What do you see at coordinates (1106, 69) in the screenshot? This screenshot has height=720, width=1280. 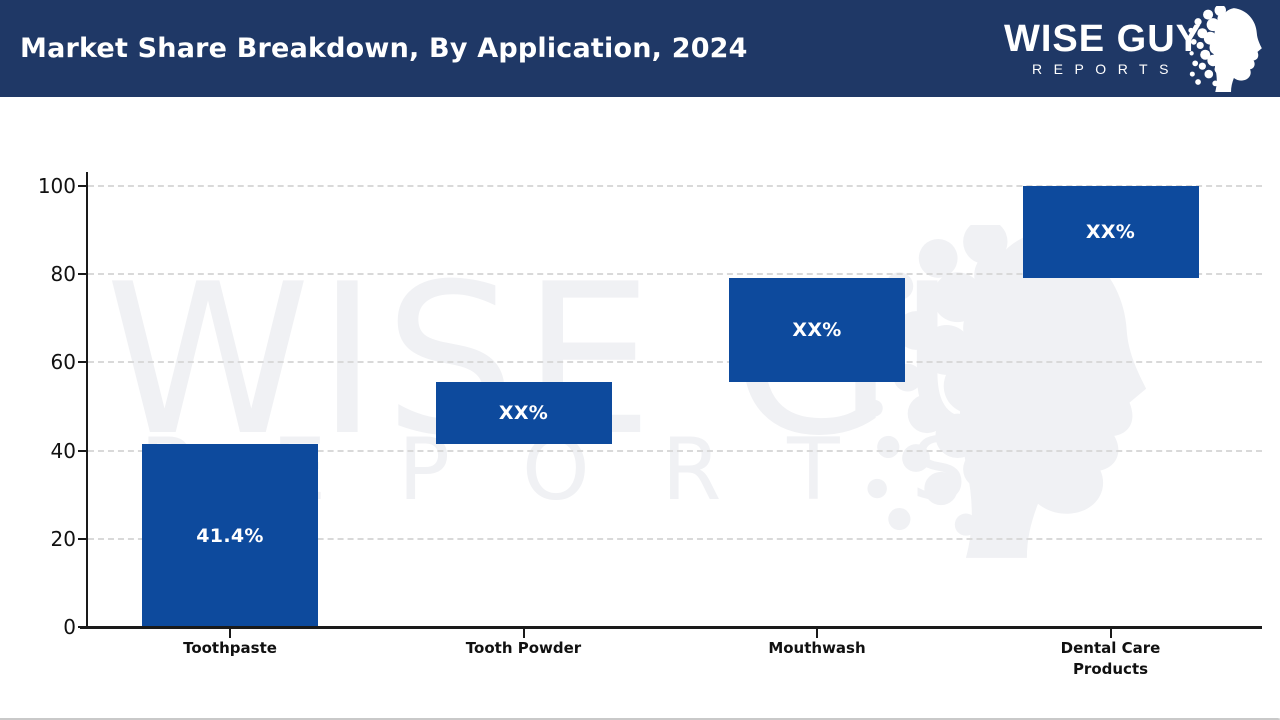 I see `logo-wordmark-line2: REPORTS` at bounding box center [1106, 69].